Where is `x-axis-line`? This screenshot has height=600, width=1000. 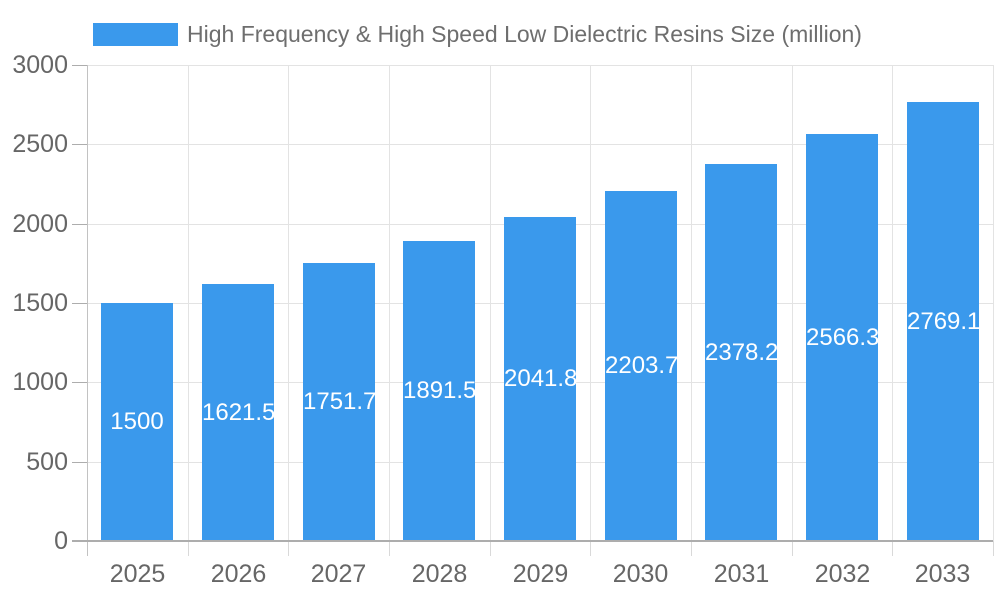
x-axis-line is located at coordinates (532, 541).